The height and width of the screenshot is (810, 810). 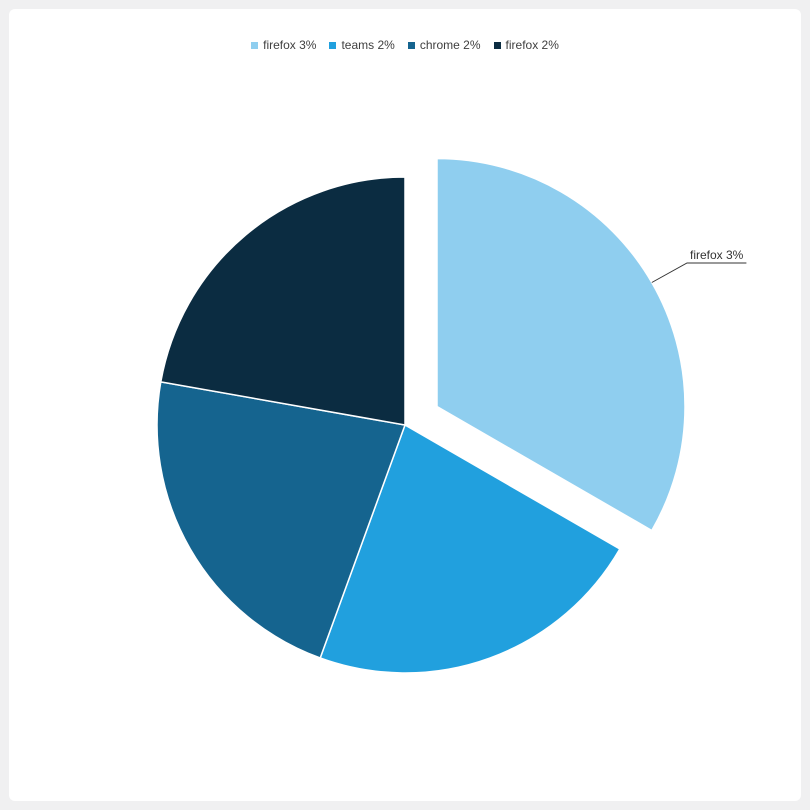 I want to click on legend-item-firefox-3: firefox 3%, so click(x=283, y=45).